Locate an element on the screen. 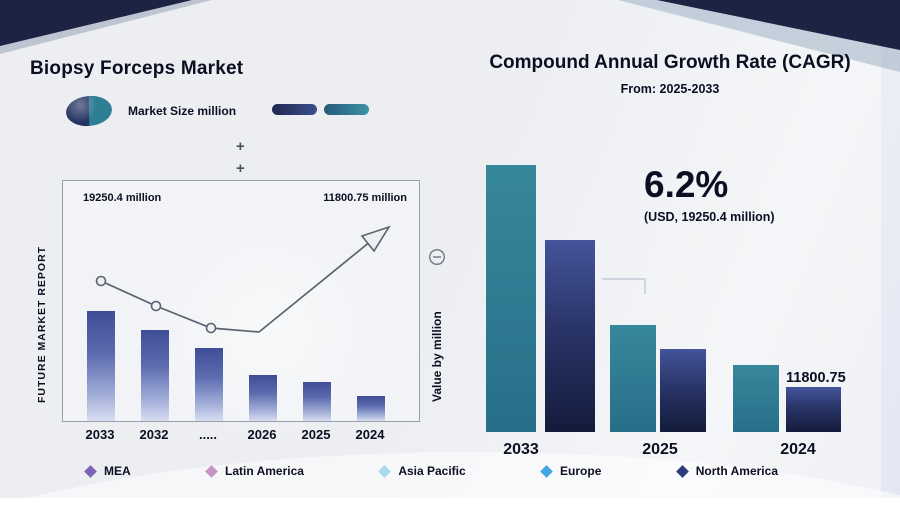  top-left-corner-shape is located at coordinates (96, 23).